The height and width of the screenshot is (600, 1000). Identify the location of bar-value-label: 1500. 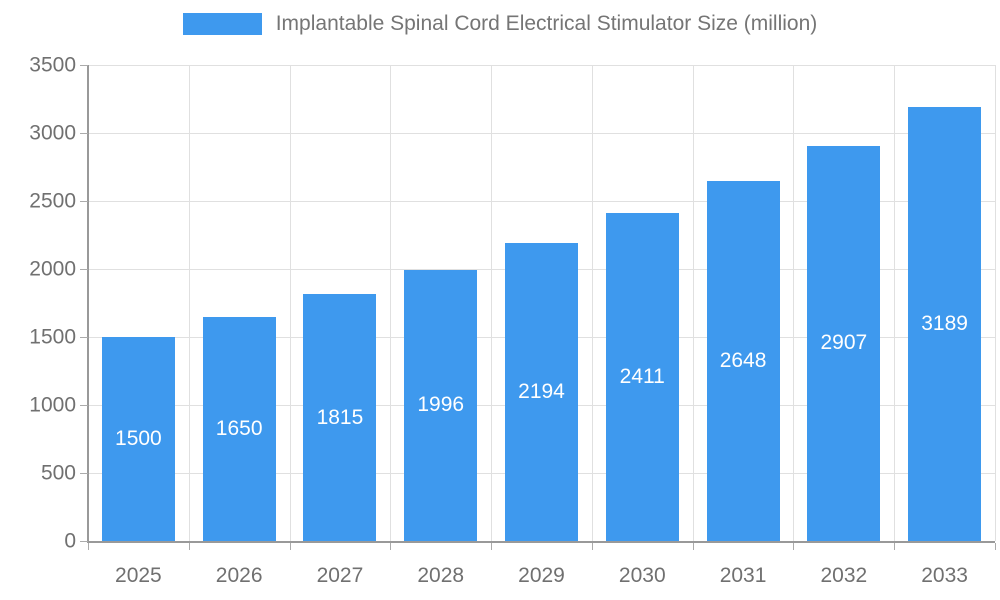
(138, 438).